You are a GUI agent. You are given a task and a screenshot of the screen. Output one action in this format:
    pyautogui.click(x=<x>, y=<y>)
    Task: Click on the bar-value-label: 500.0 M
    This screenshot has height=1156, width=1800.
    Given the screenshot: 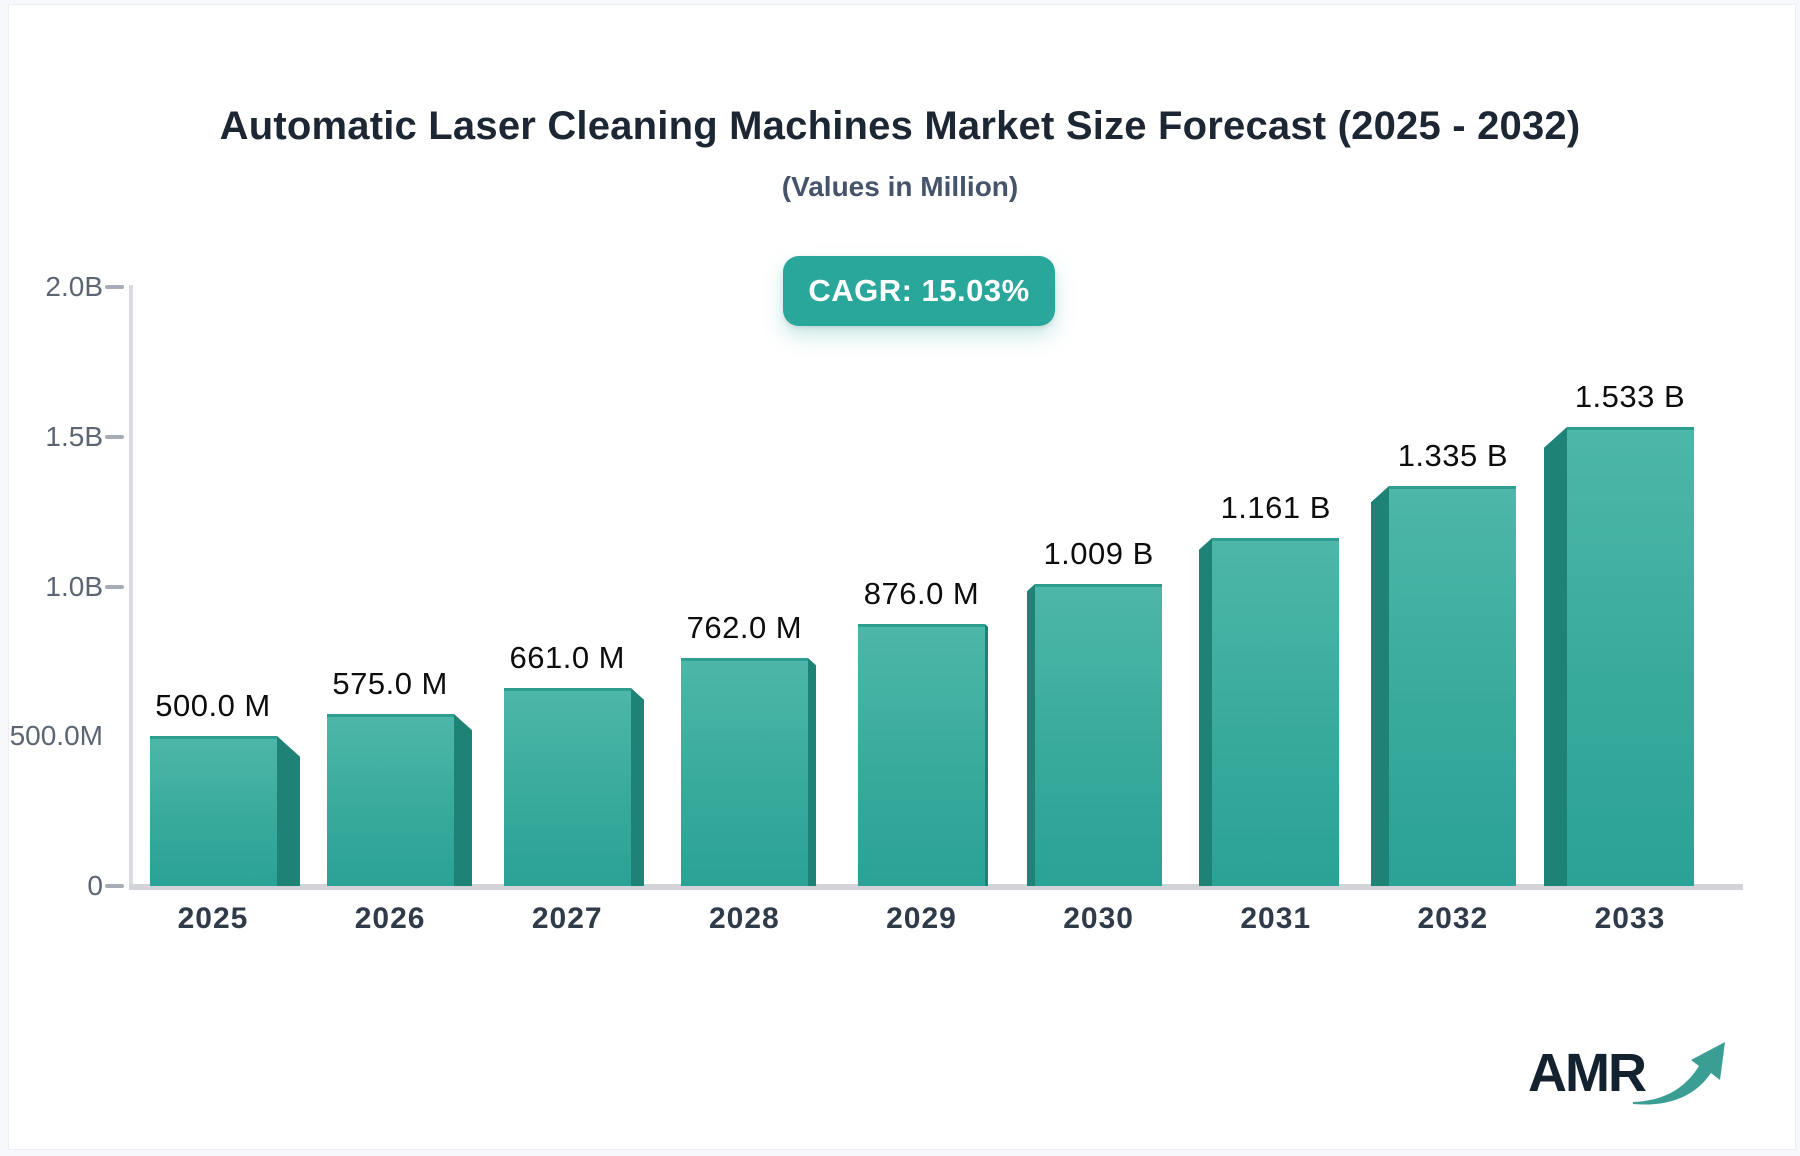 What is the action you would take?
    pyautogui.click(x=213, y=706)
    